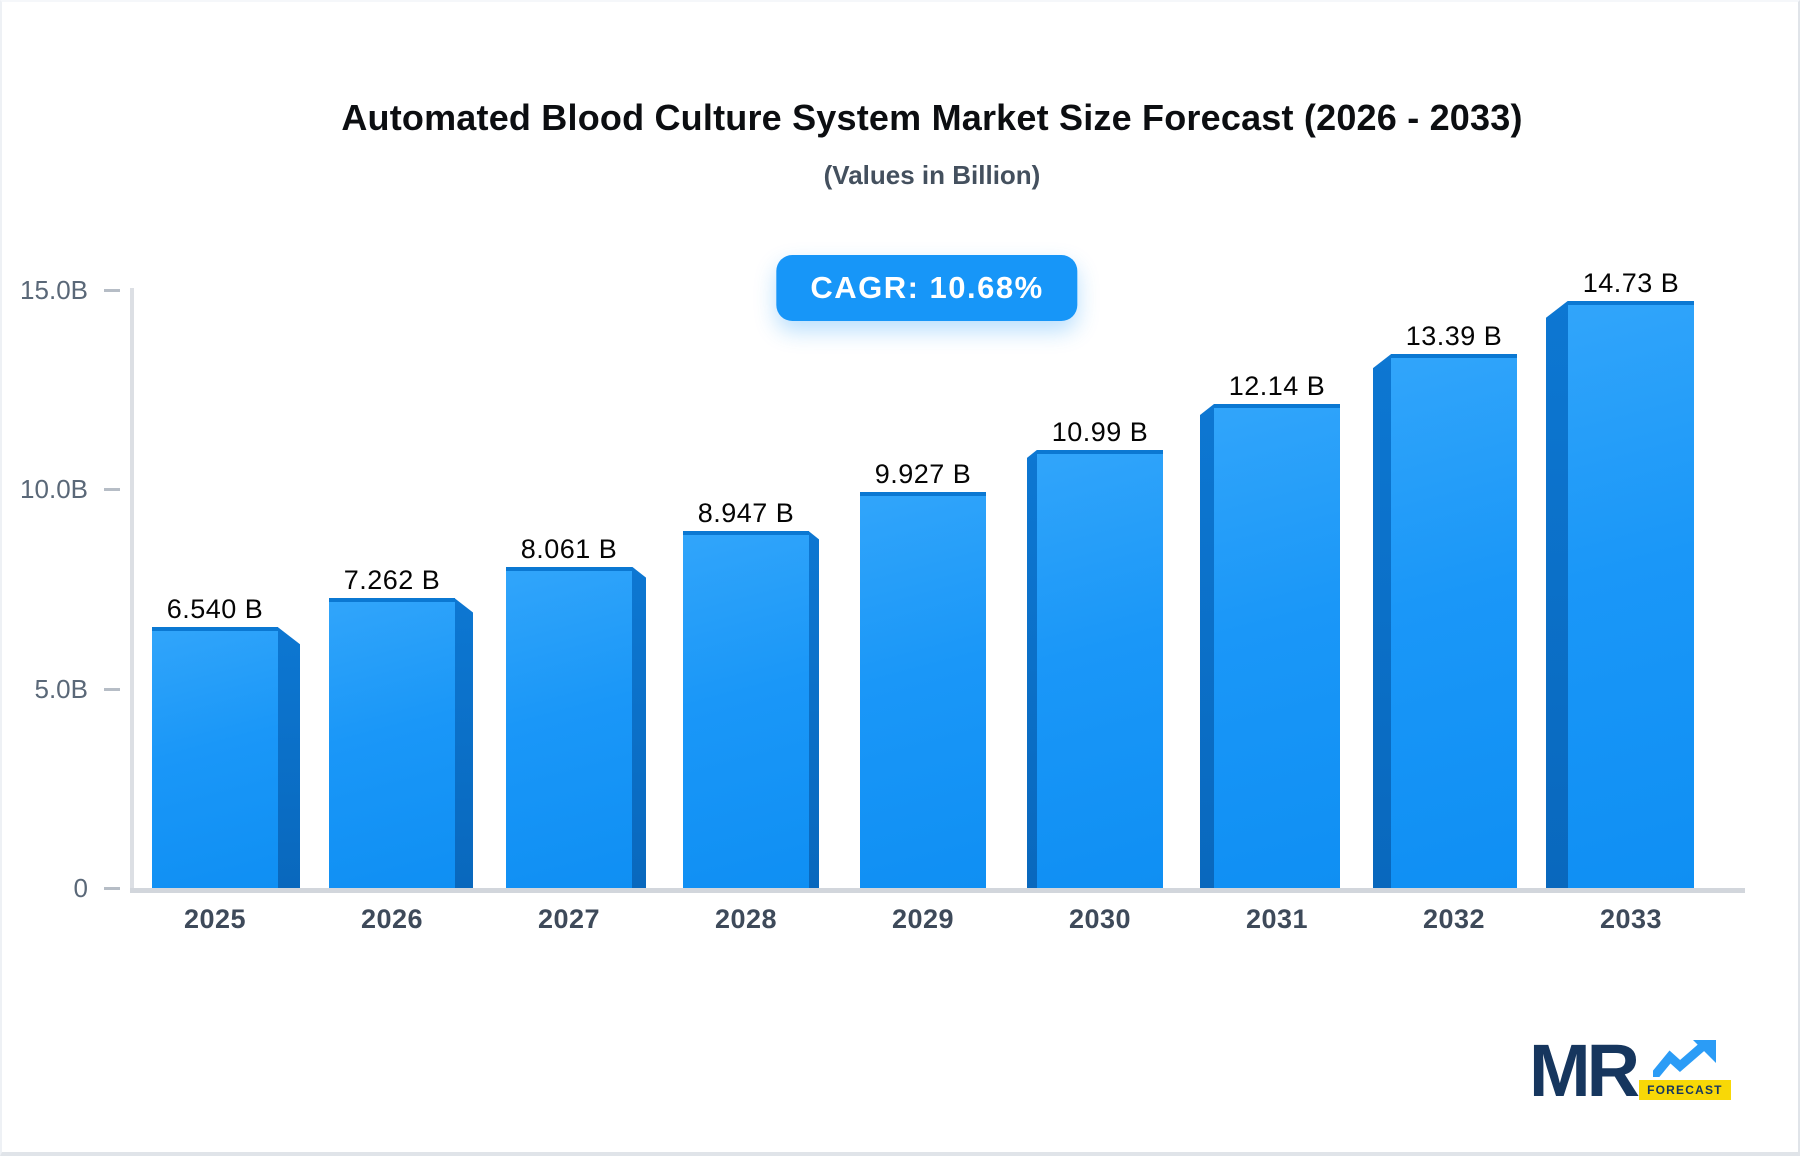 This screenshot has height=1156, width=1800. What do you see at coordinates (215, 919) in the screenshot?
I see `x-axis-label-2025: 2025` at bounding box center [215, 919].